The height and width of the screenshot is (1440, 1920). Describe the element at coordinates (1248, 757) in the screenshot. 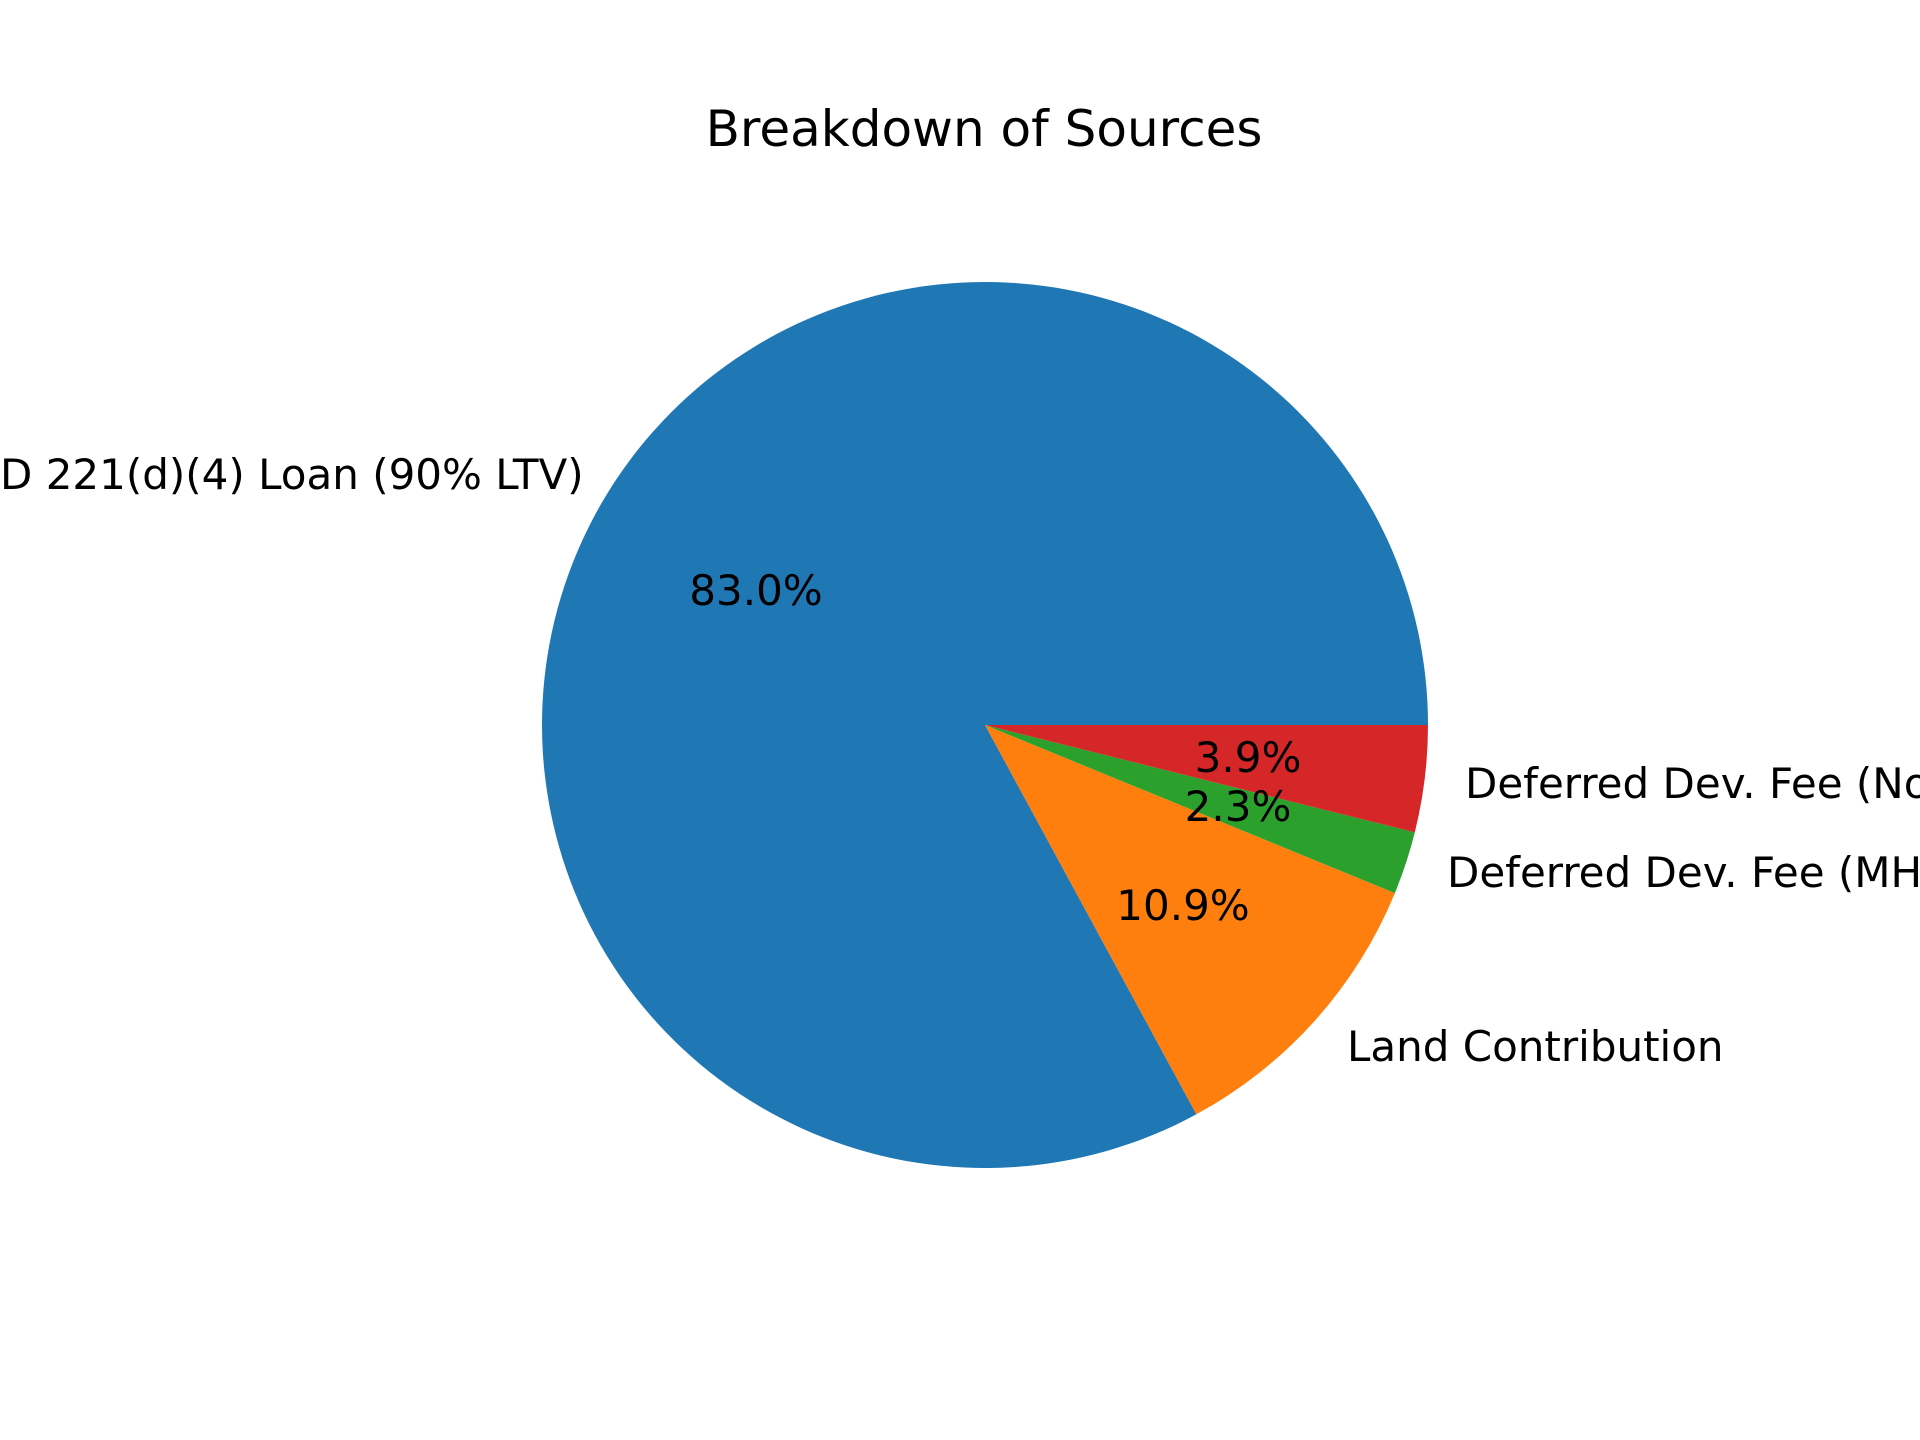

I see `pct-label-deferred-dev-fee-no: 3.9%` at that location.